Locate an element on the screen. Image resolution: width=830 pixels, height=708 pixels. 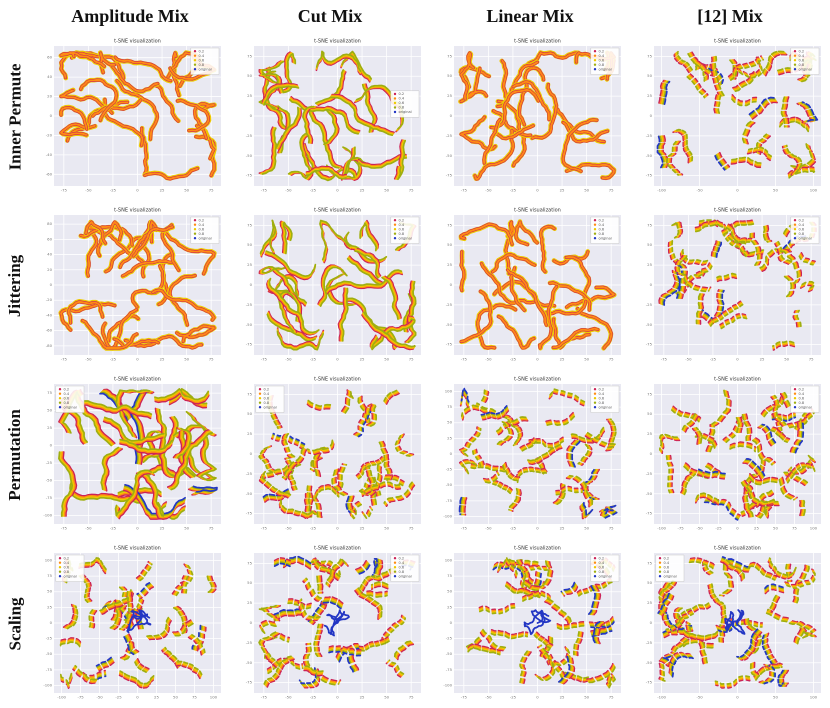
panel-scaling-linear is located at coordinates (530, 623).